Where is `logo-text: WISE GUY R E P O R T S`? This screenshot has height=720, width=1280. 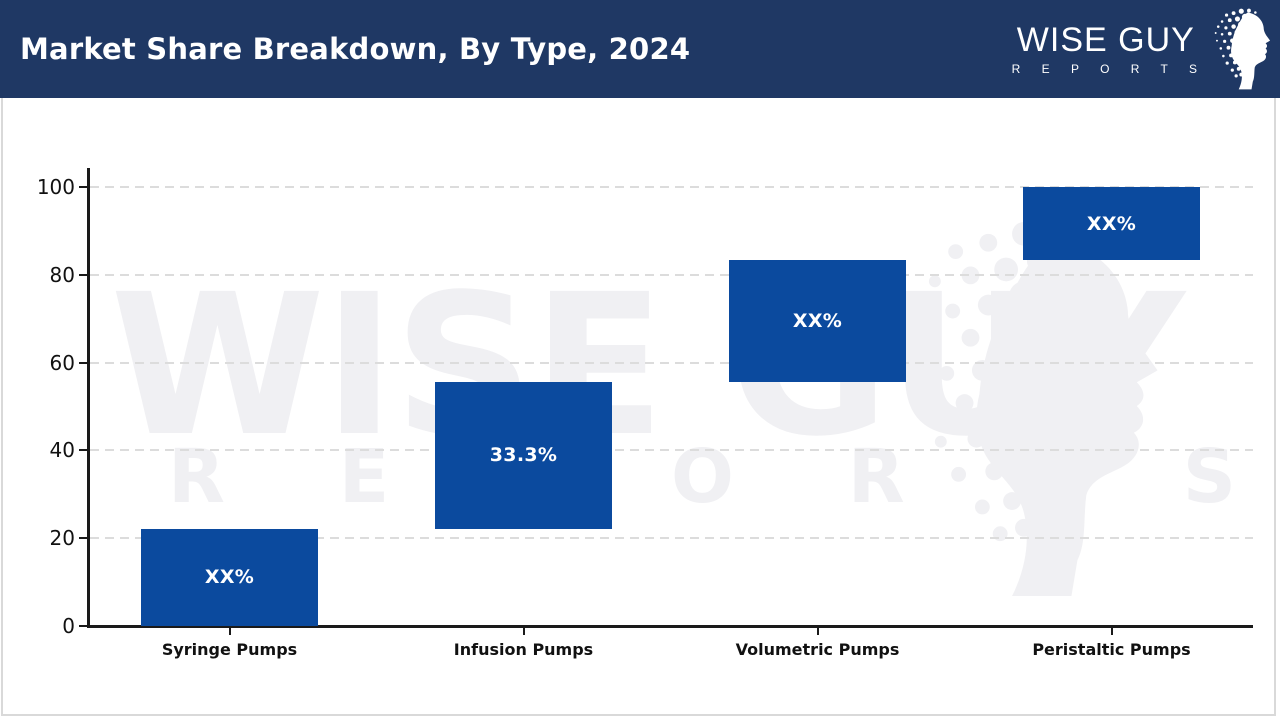
logo-text: WISE GUY R E P O R T S is located at coordinates (1106, 49).